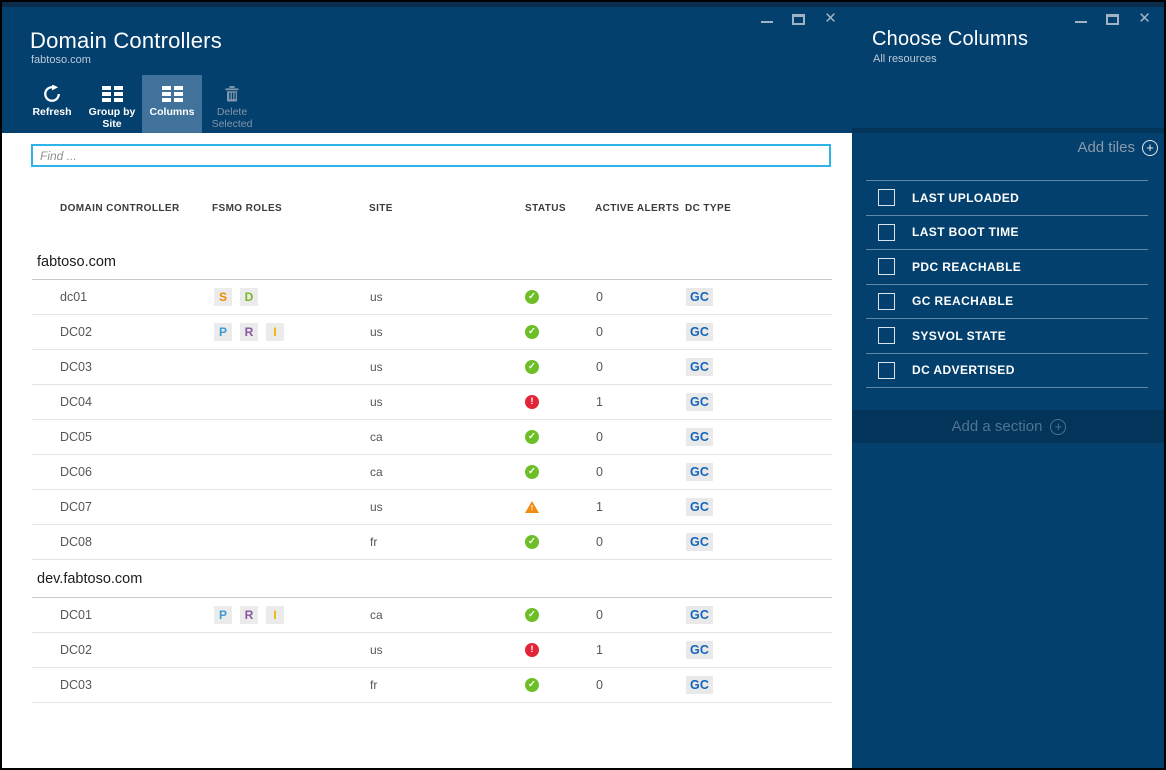 Image resolution: width=1166 pixels, height=770 pixels. I want to click on column-option-label: GC REACHABLE, so click(963, 301).